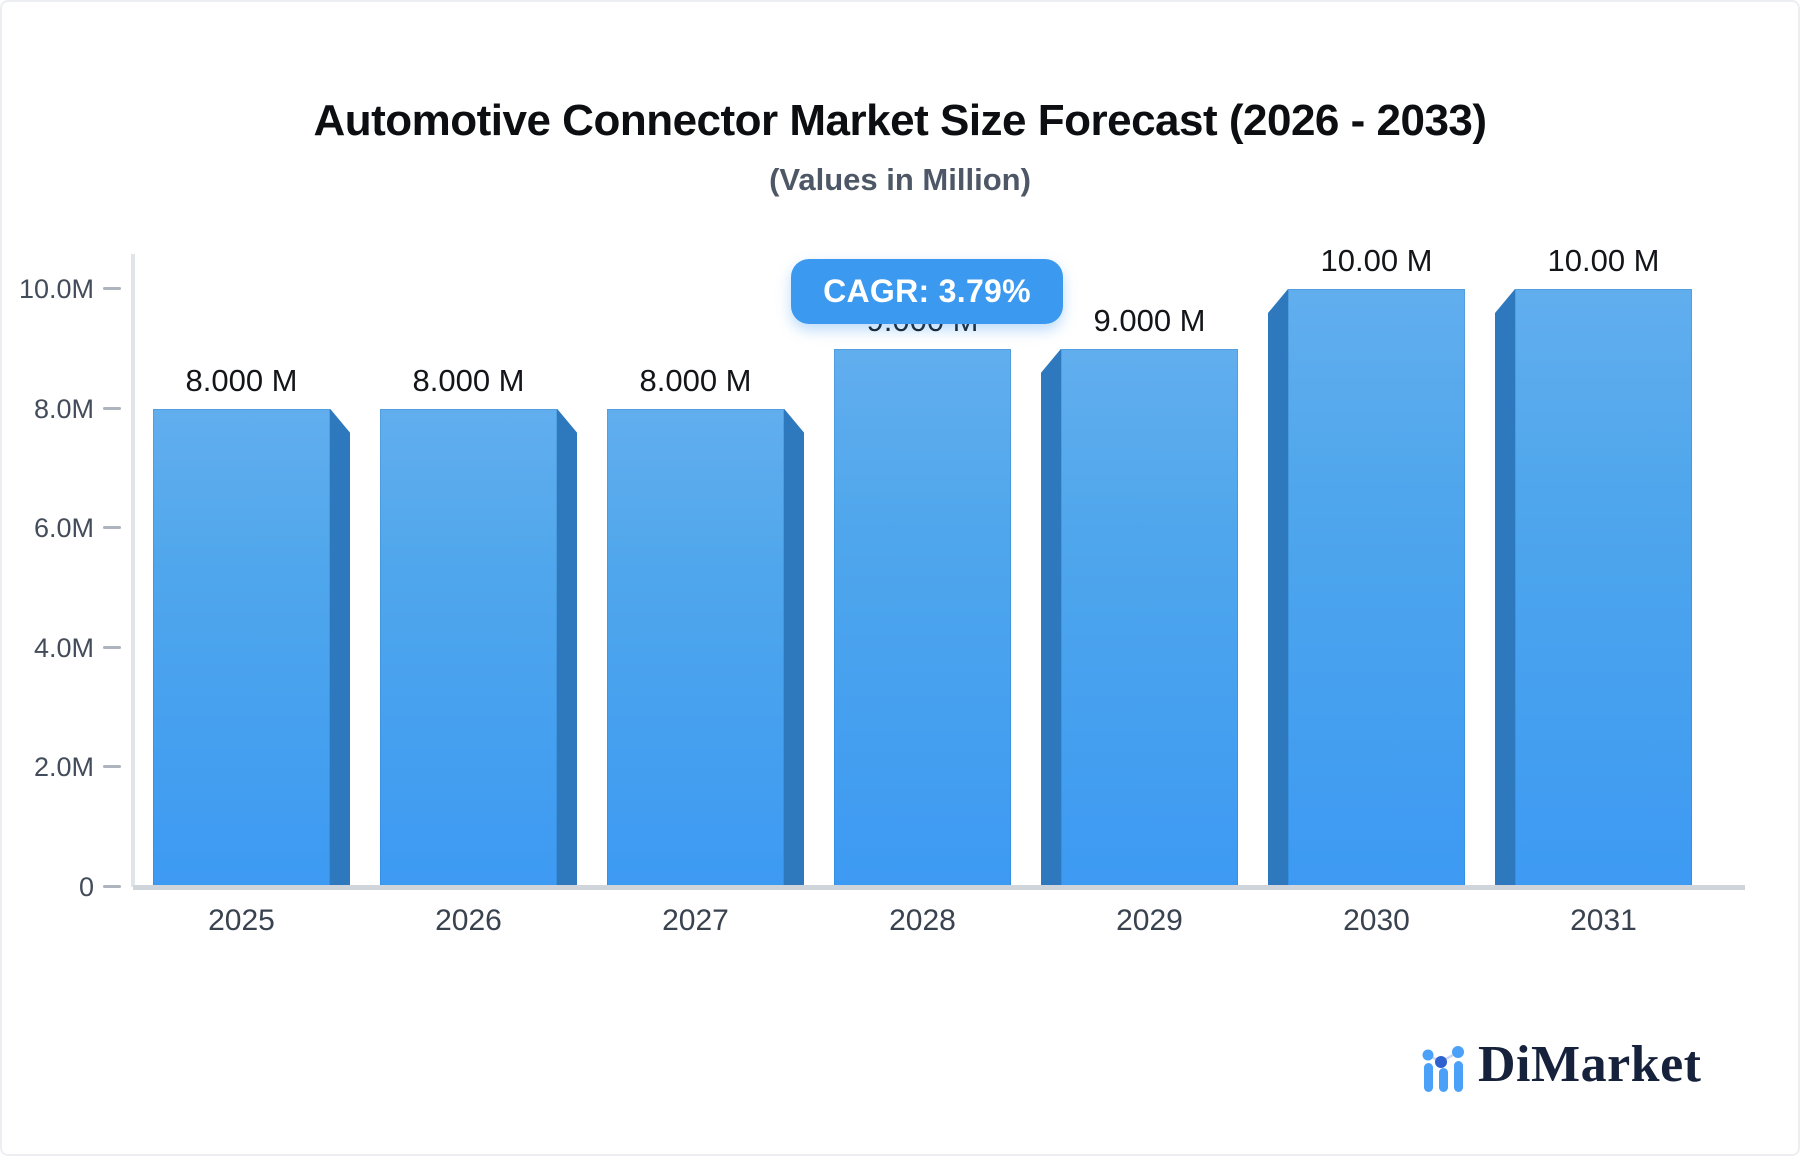  I want to click on x-axis-label-2031: 2031, so click(1603, 920).